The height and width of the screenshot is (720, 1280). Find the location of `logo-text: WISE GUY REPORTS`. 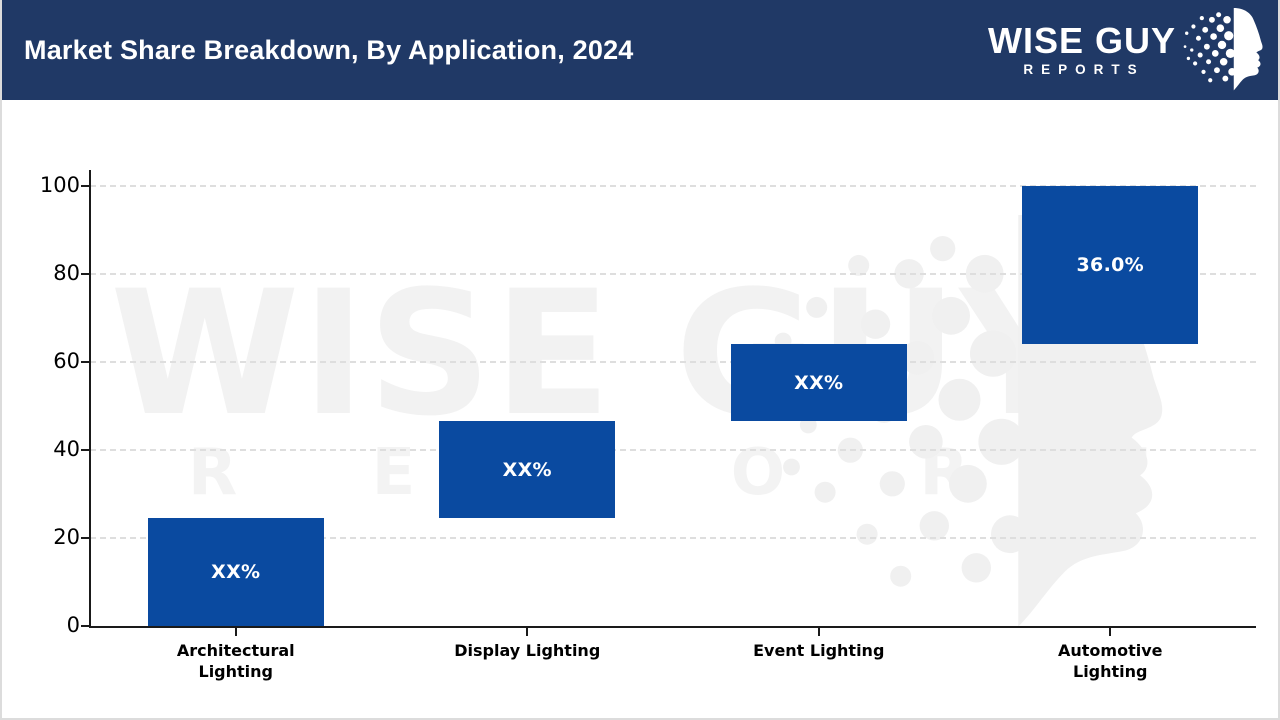

logo-text: WISE GUY REPORTS is located at coordinates (1081, 49).